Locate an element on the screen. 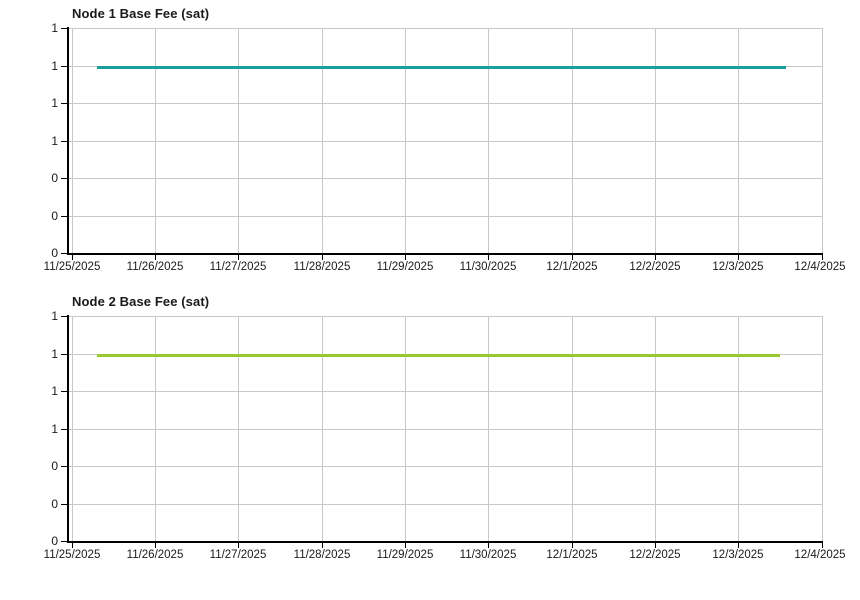 This screenshot has width=860, height=600. chart-title-node-2: Node 2 Base Fee (sat) is located at coordinates (141, 301).